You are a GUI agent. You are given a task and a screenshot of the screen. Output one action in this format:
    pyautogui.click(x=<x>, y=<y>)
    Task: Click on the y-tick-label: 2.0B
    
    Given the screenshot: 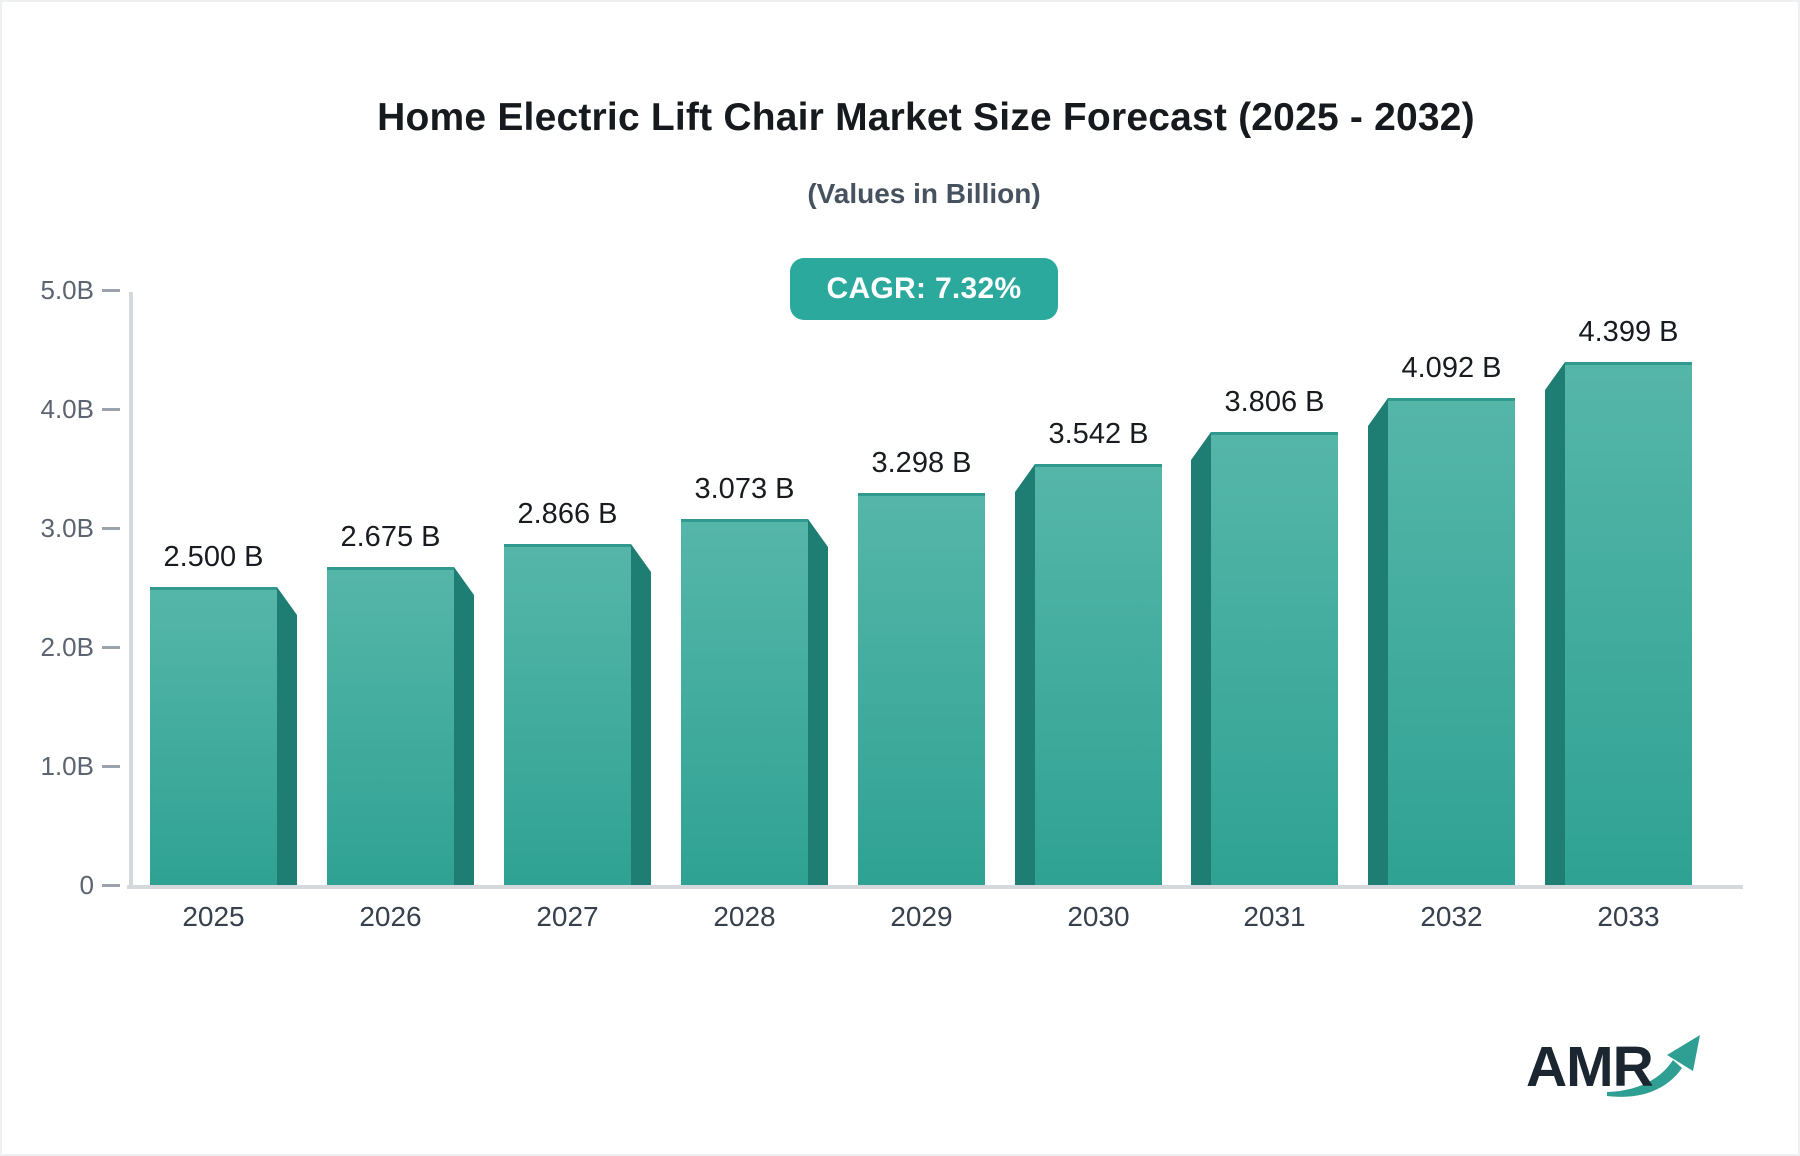 What is the action you would take?
    pyautogui.click(x=67, y=647)
    